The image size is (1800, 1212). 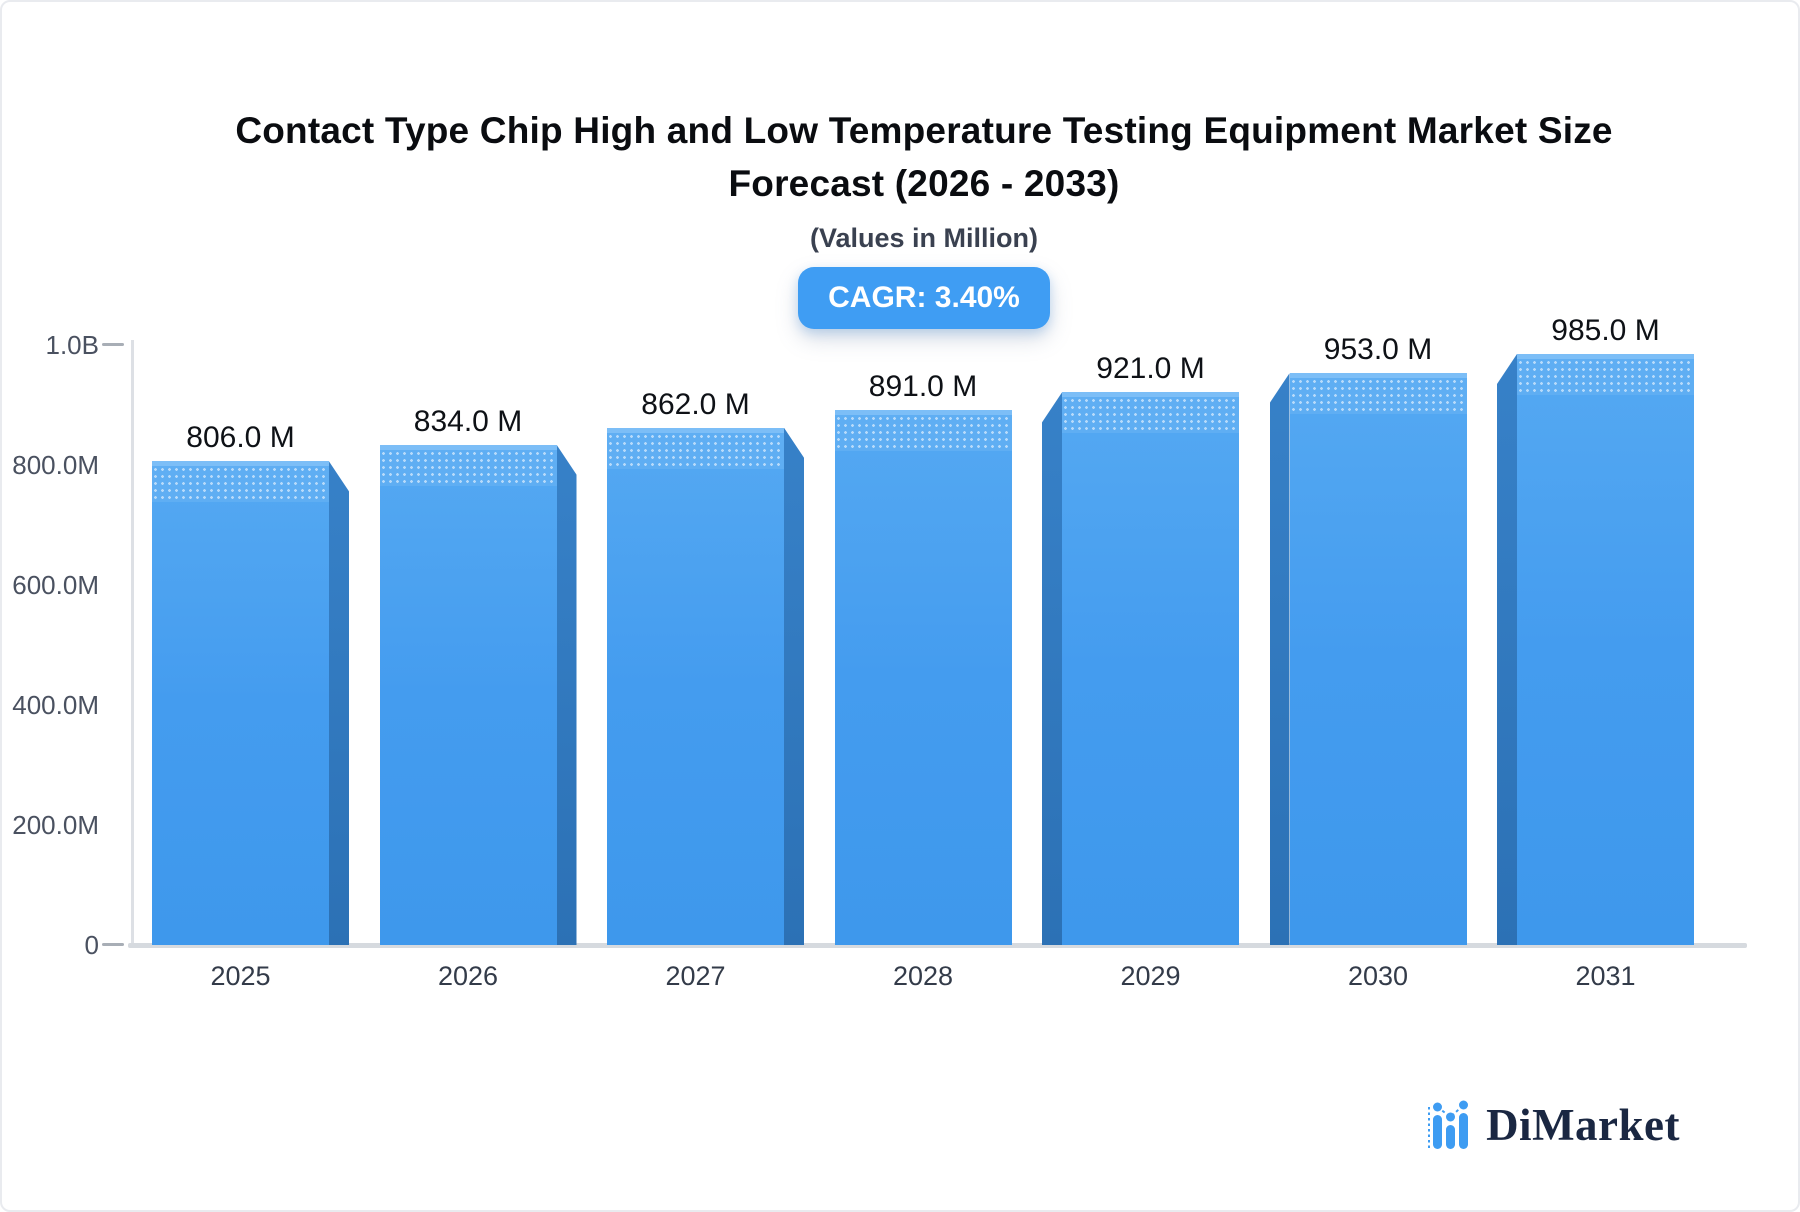 I want to click on x-axis-label: 2029, so click(x=1150, y=976).